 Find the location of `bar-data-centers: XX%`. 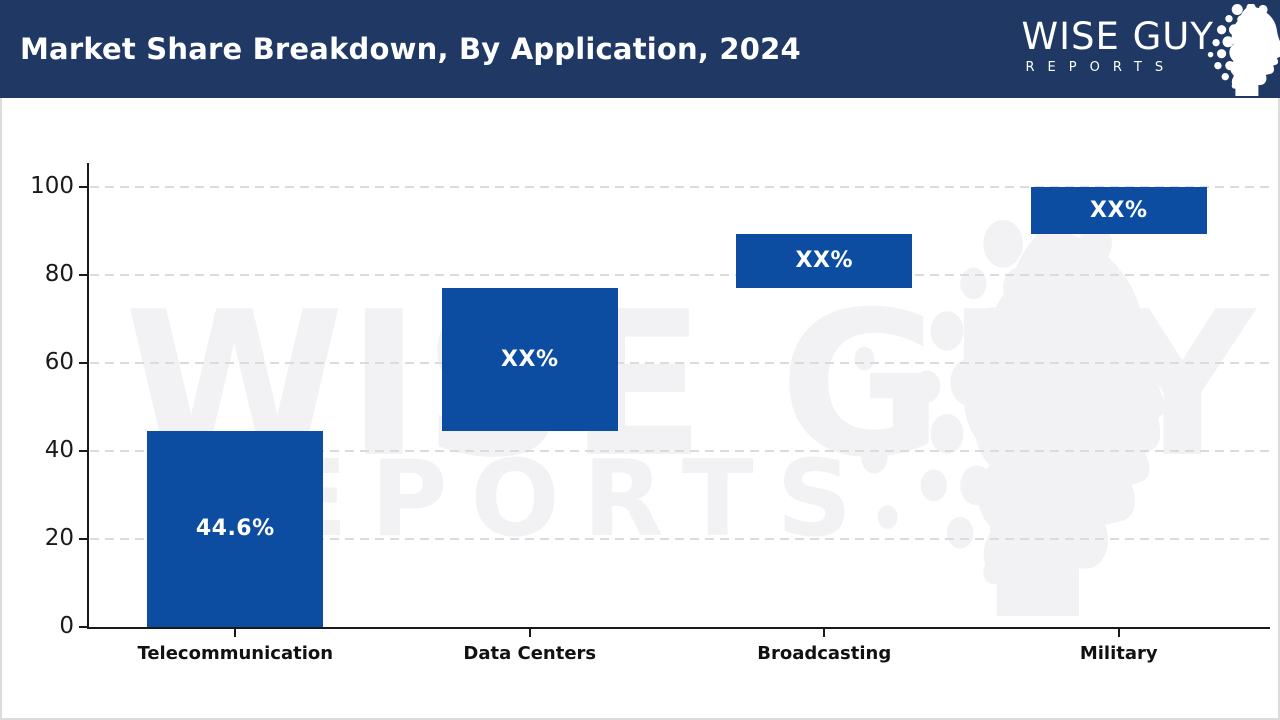

bar-data-centers: XX% is located at coordinates (529, 359).